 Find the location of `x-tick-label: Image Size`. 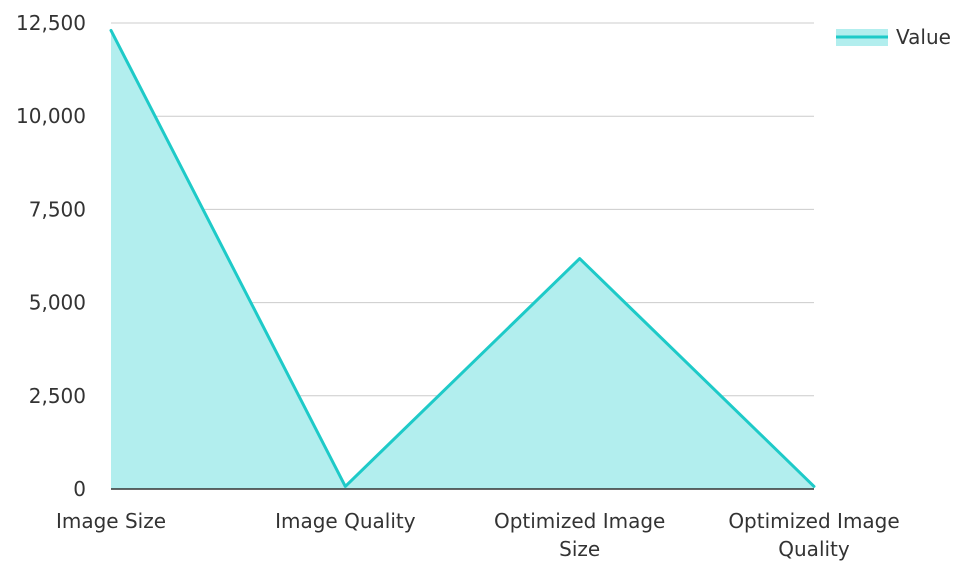

x-tick-label: Image Size is located at coordinates (111, 521).